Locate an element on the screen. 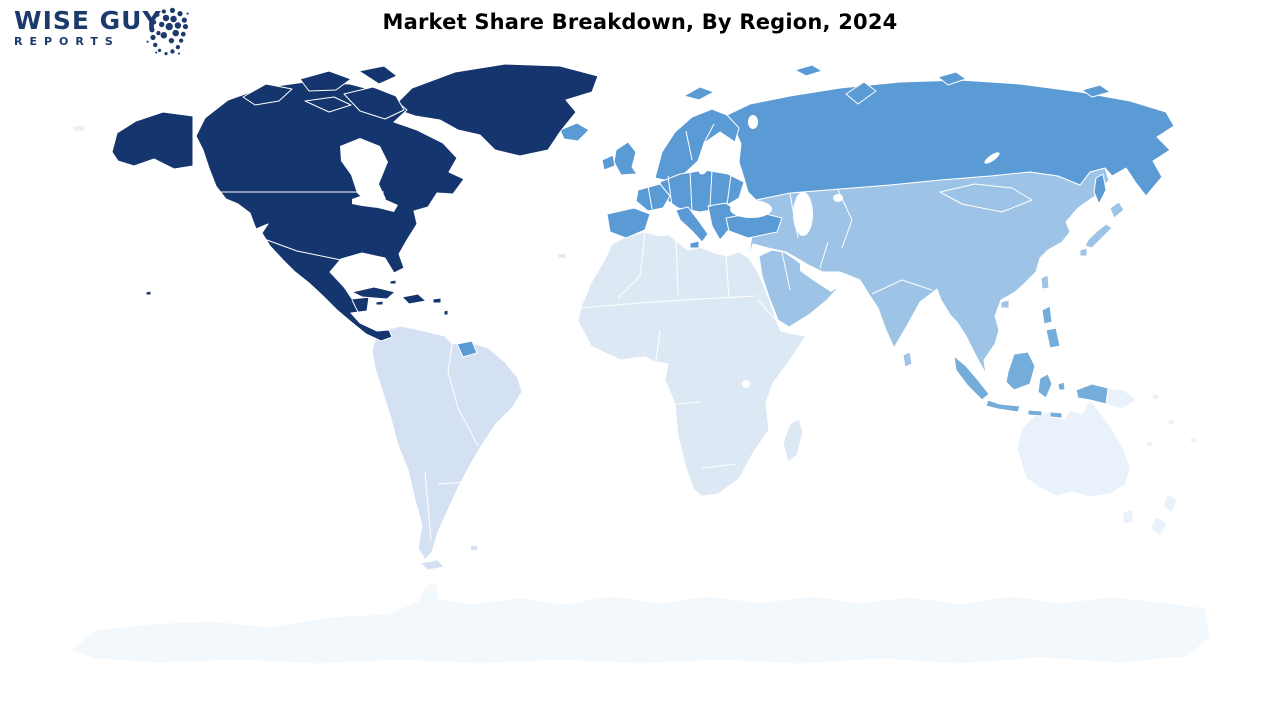 This screenshot has width=1280, height=720. border-chile-argentina is located at coordinates (428, 506).